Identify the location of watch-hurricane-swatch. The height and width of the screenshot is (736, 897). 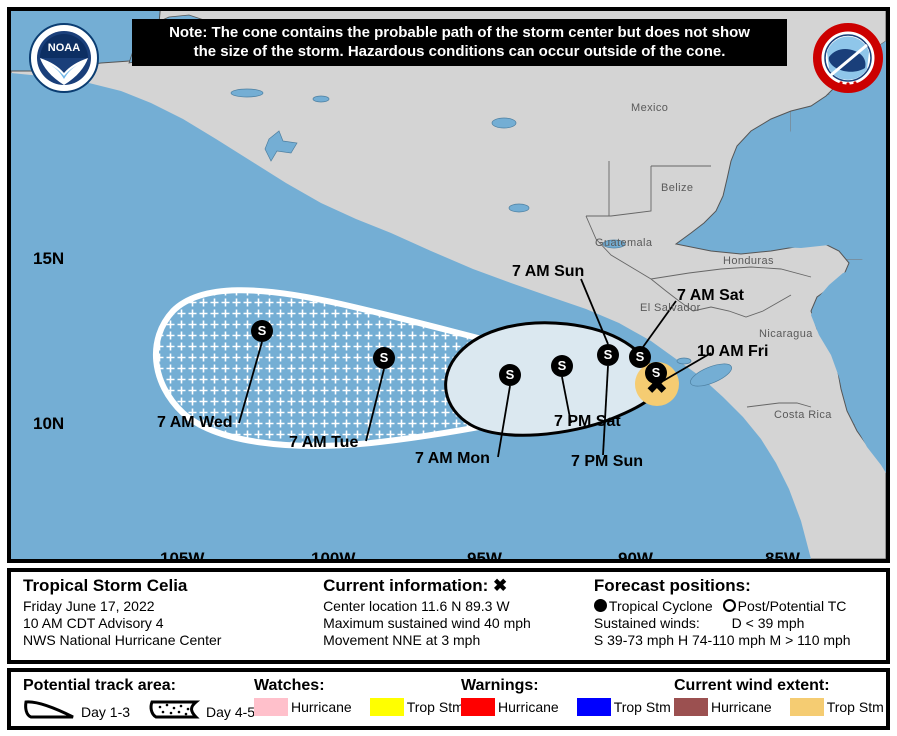
(271, 707).